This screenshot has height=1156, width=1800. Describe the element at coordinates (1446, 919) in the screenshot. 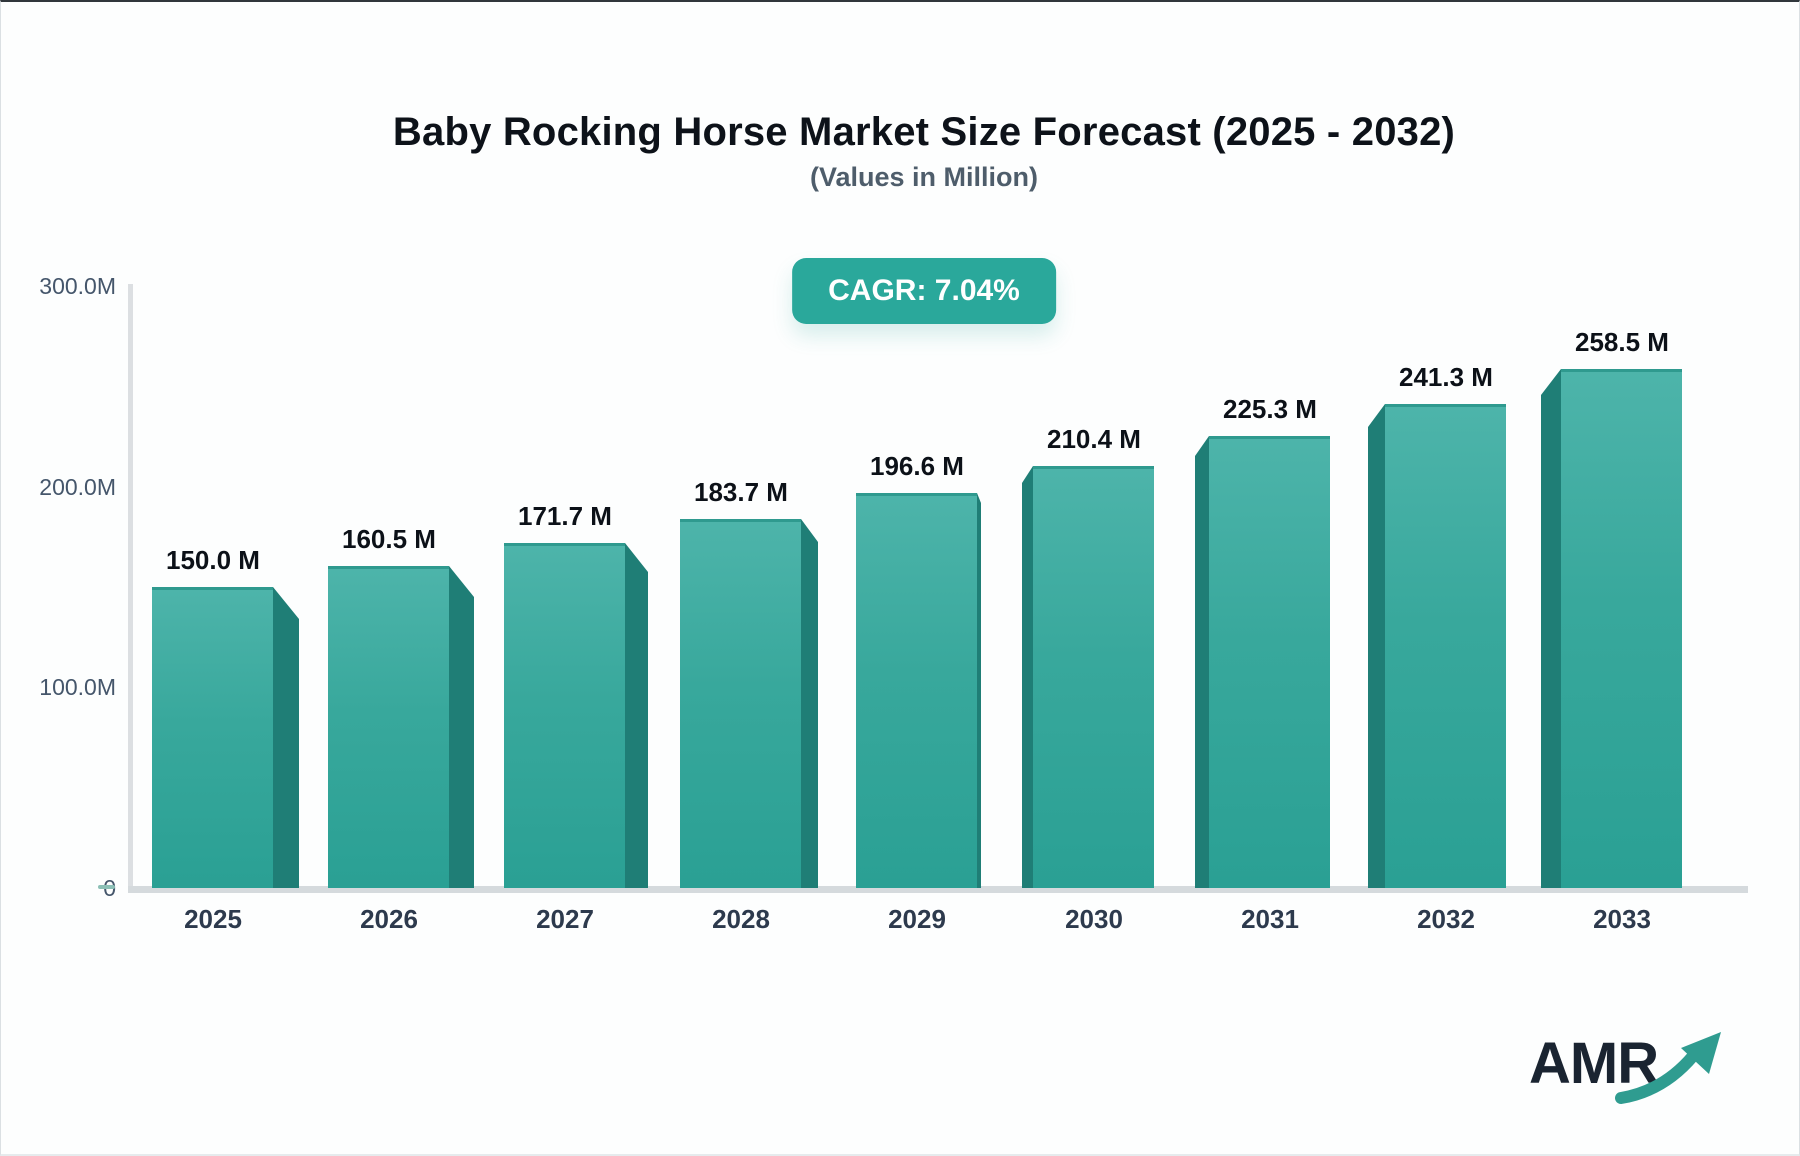

I see `x-axis-label: 2032` at that location.